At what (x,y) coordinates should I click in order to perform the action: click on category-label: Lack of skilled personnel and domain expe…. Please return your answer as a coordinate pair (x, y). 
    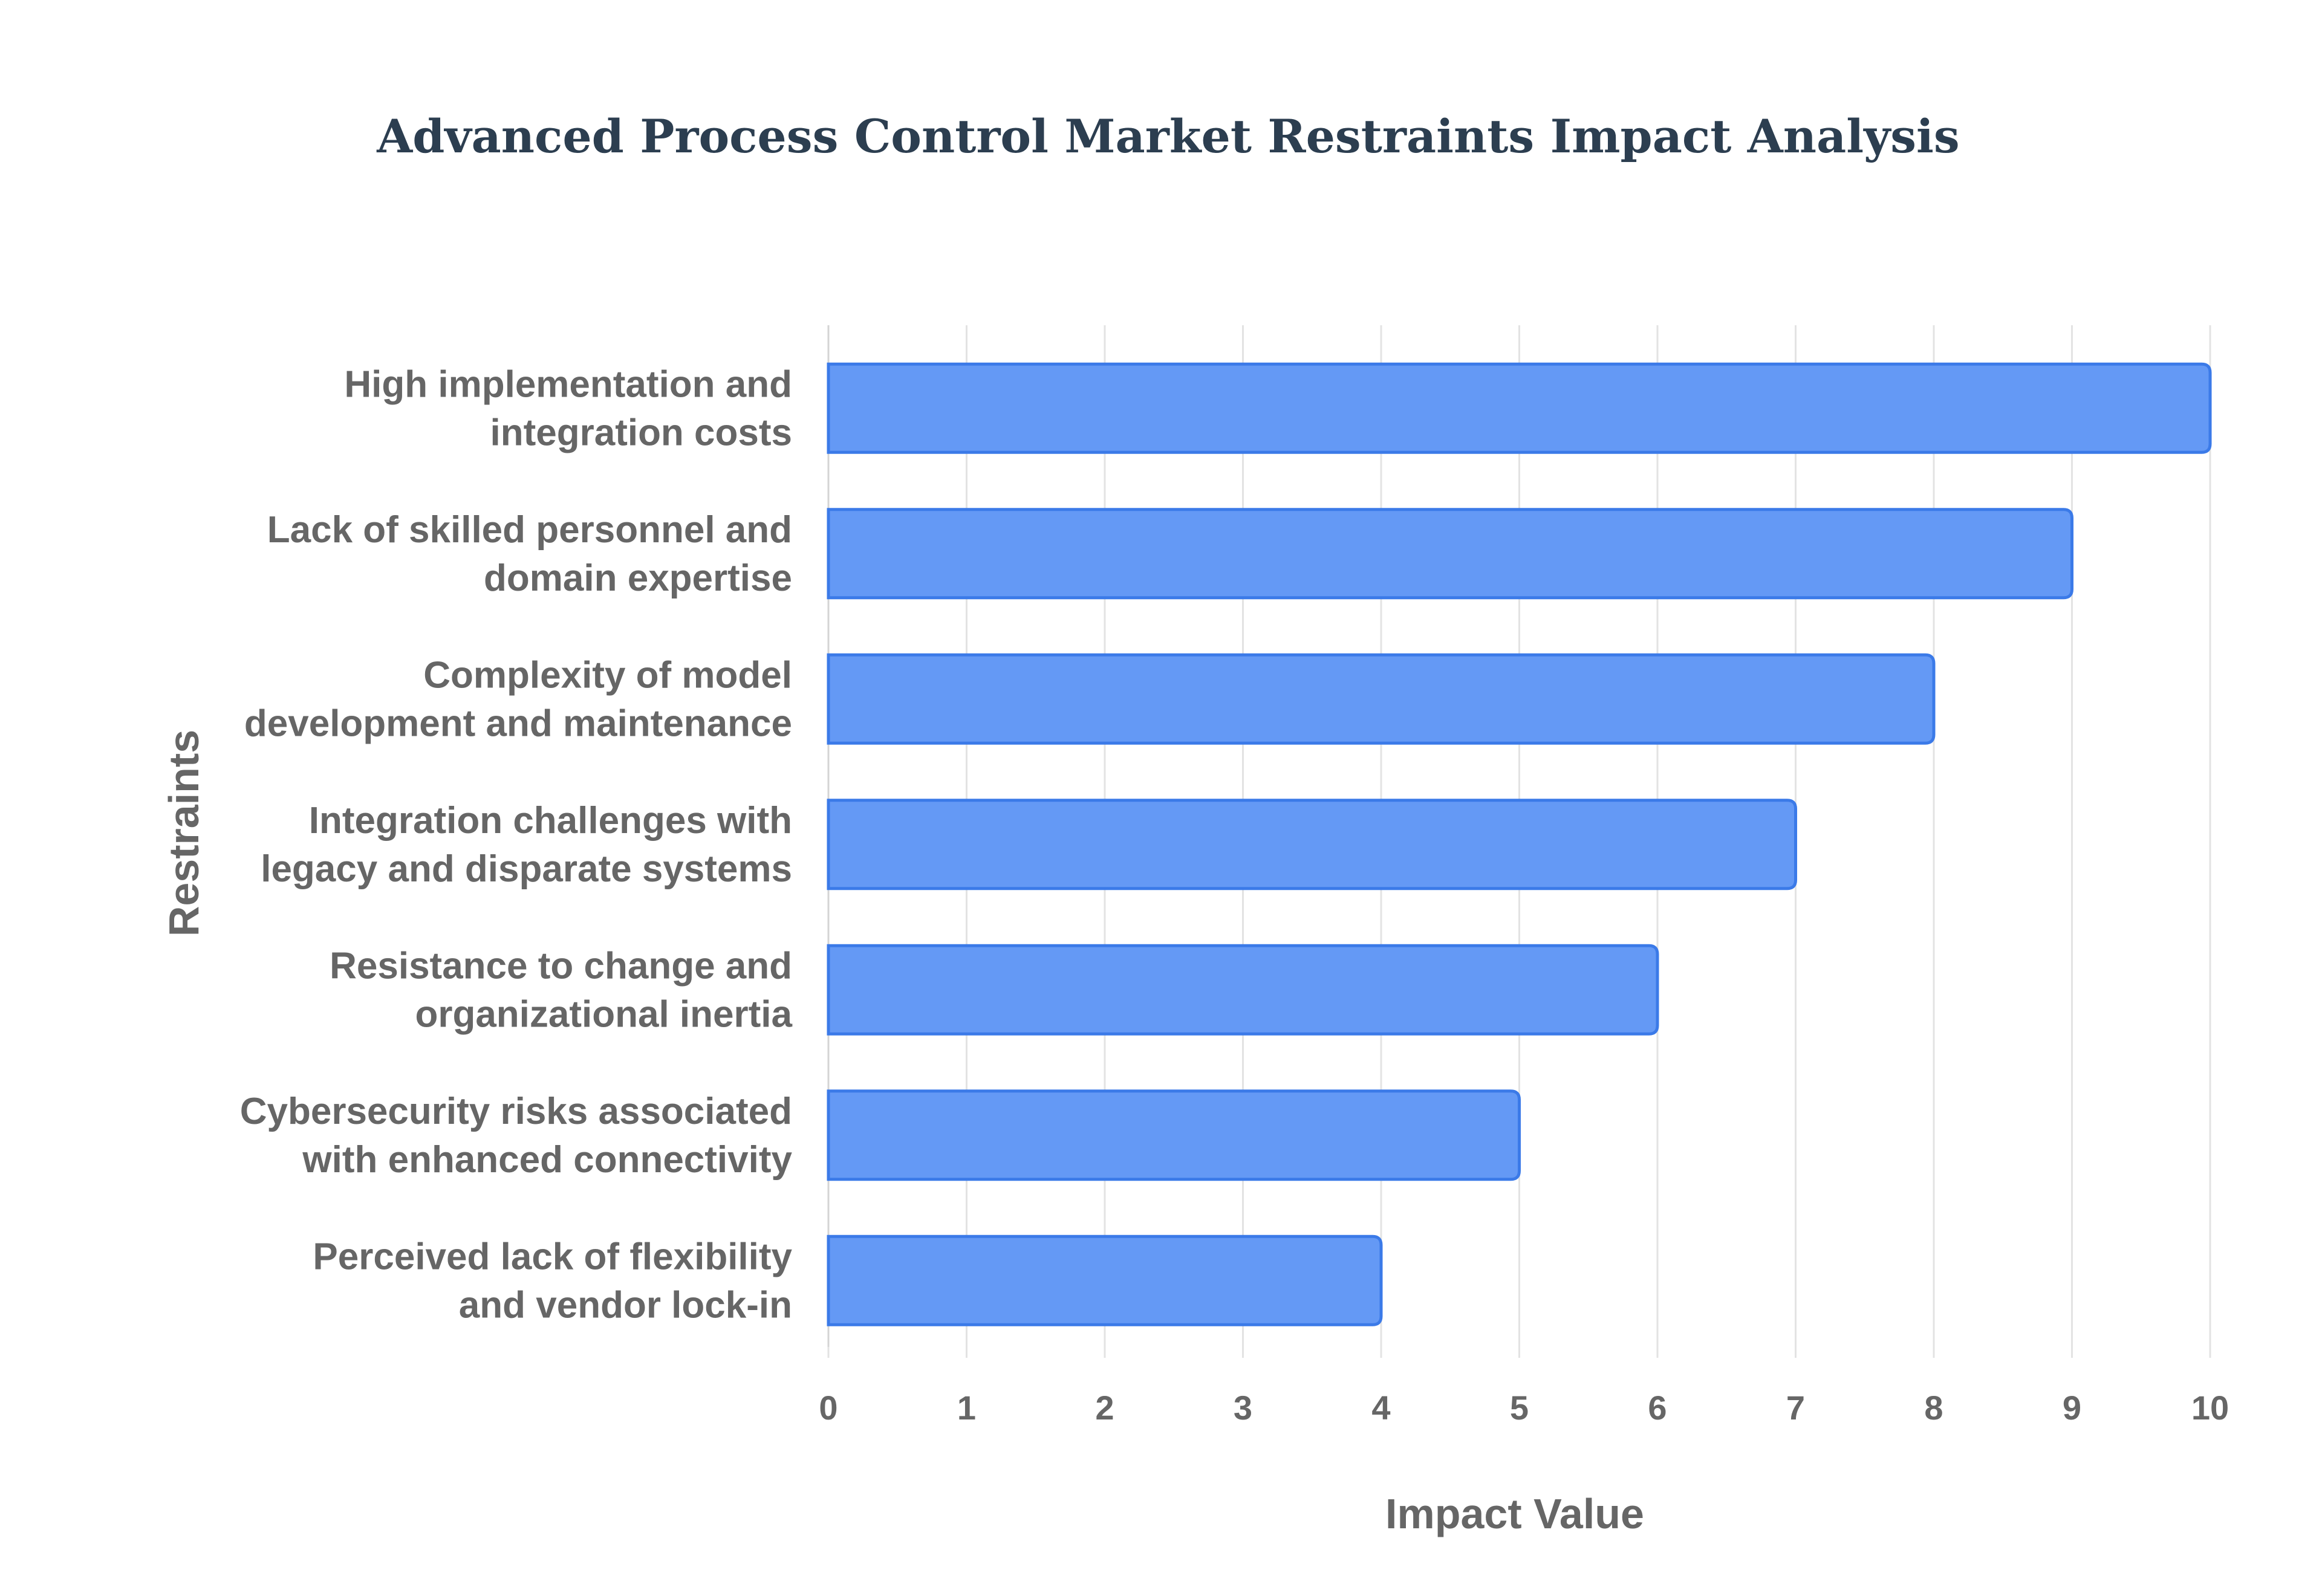
    Looking at the image, I should click on (529, 554).